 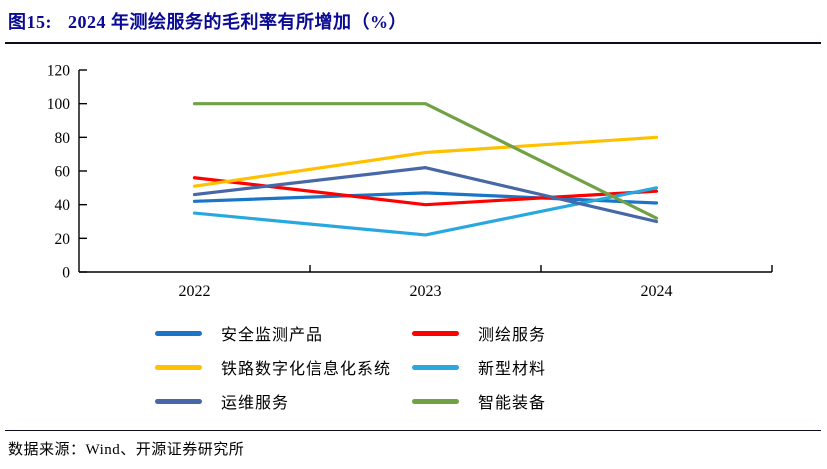 What do you see at coordinates (426, 291) in the screenshot?
I see `x-tick-label: 2023` at bounding box center [426, 291].